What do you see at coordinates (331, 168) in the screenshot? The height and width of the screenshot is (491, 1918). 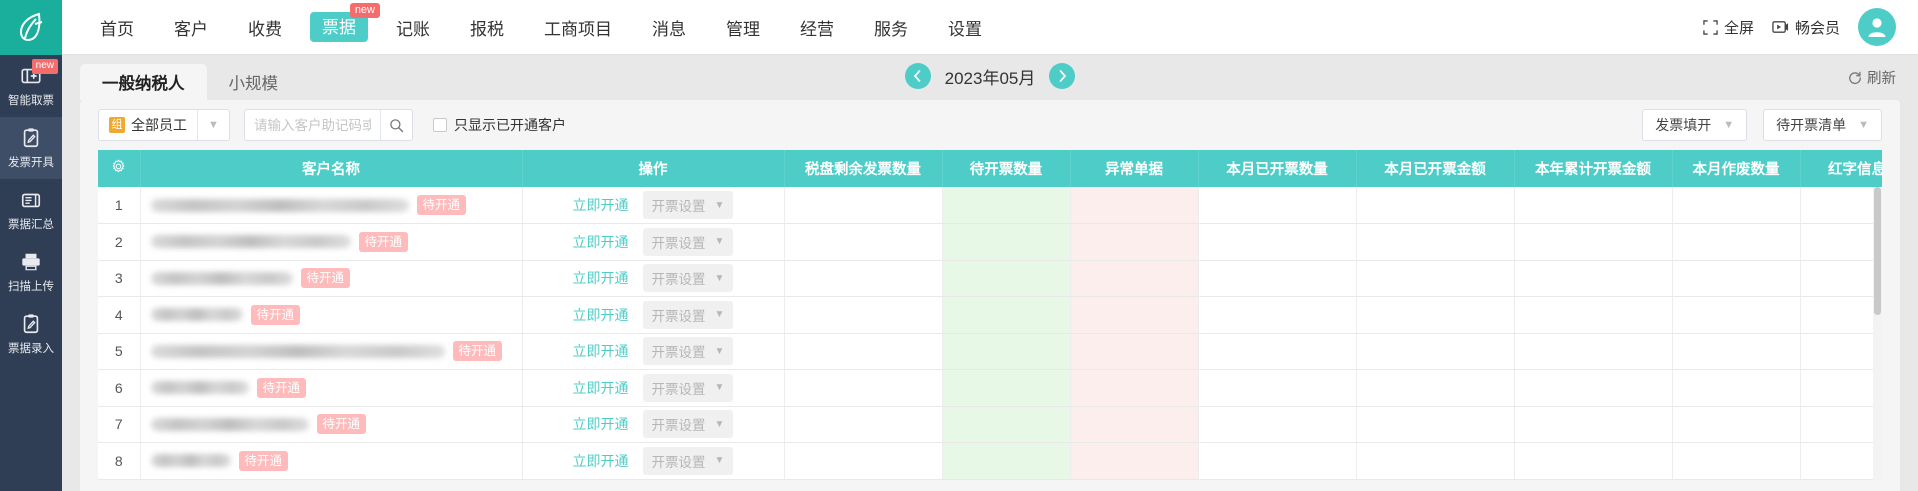 I see `table-header-name: 客户名称` at bounding box center [331, 168].